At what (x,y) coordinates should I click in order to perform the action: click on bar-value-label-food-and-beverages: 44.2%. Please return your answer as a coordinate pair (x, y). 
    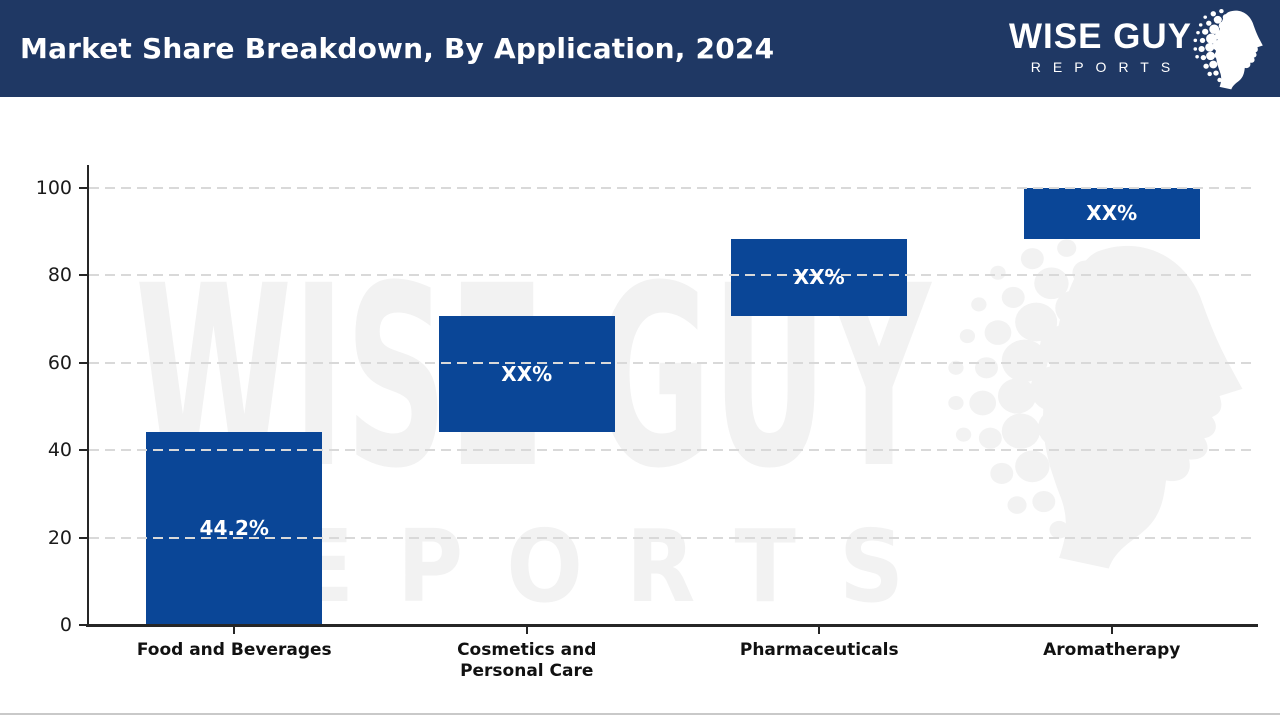
    Looking at the image, I should click on (234, 528).